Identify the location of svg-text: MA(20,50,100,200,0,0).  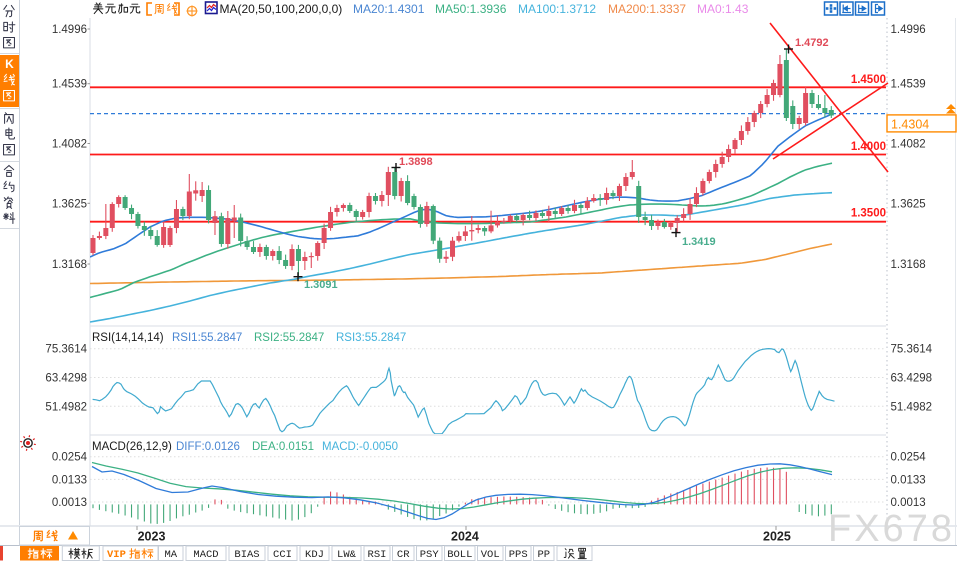
(281, 9).